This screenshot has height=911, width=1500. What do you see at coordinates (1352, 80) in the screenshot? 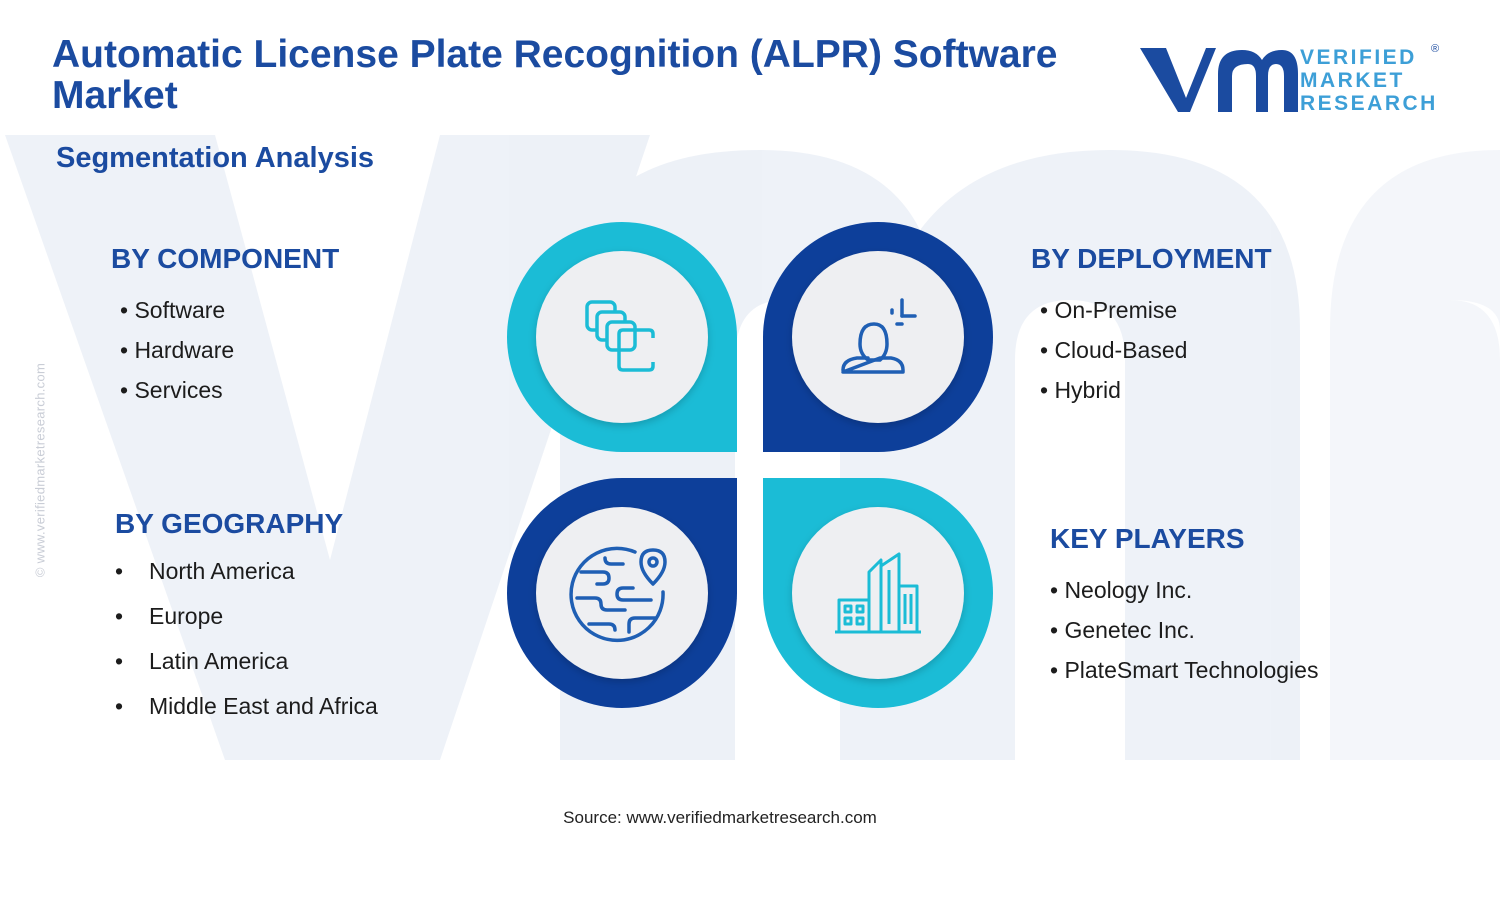
I see `logo-line-market: MARKET` at bounding box center [1352, 80].